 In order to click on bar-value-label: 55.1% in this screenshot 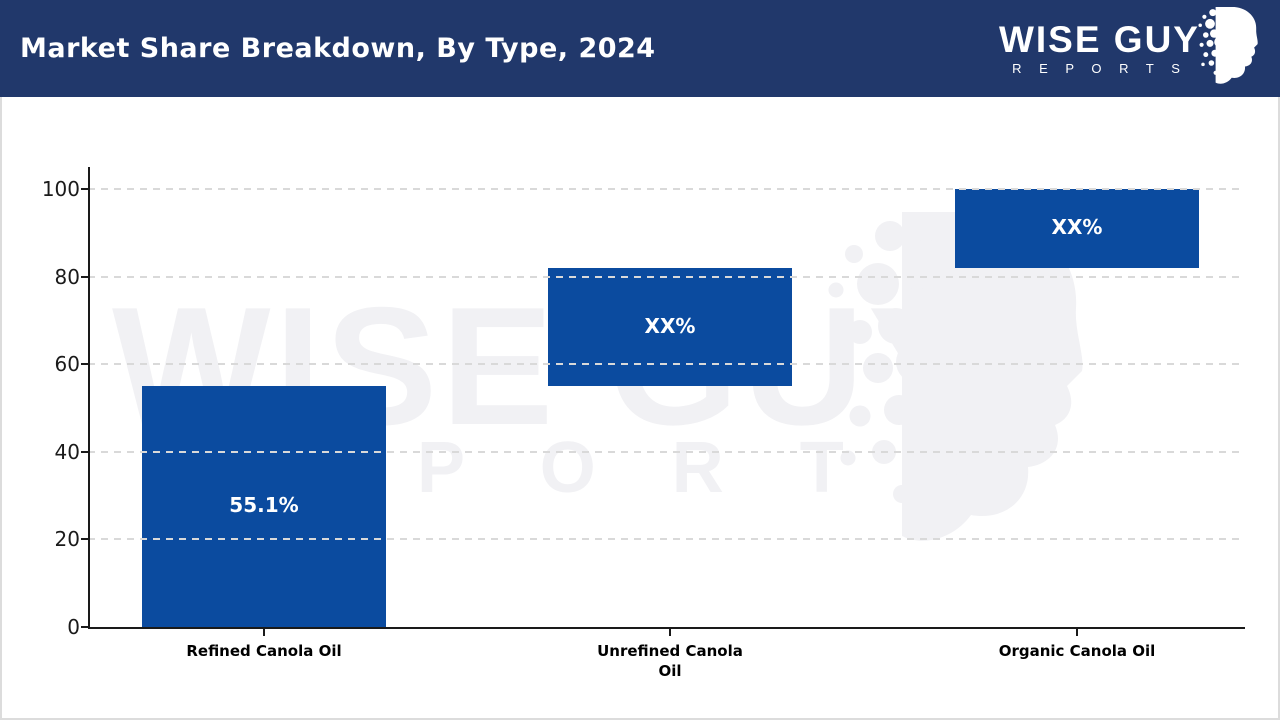, I will do `click(264, 505)`.